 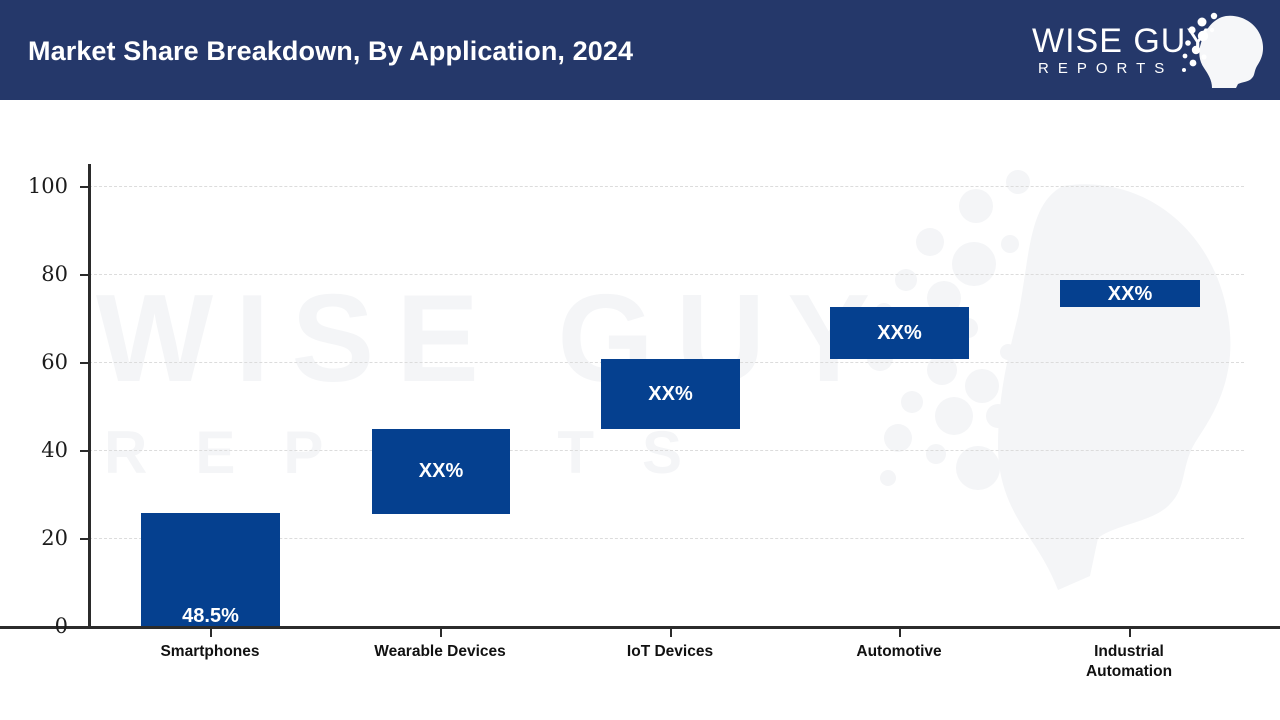 I want to click on y-axis-label-20: 20, so click(x=54, y=538).